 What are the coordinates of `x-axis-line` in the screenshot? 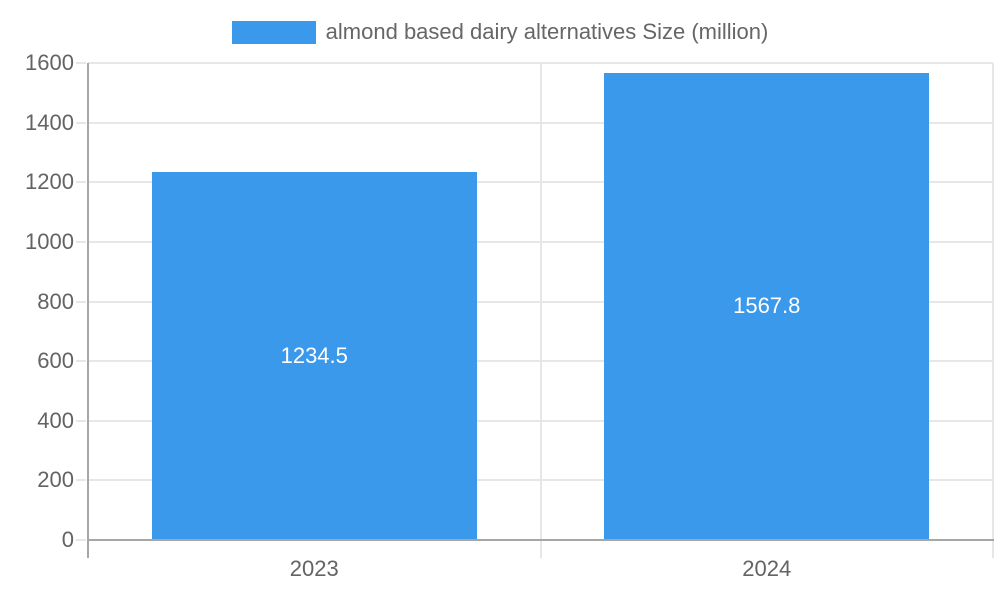 It's located at (540, 540).